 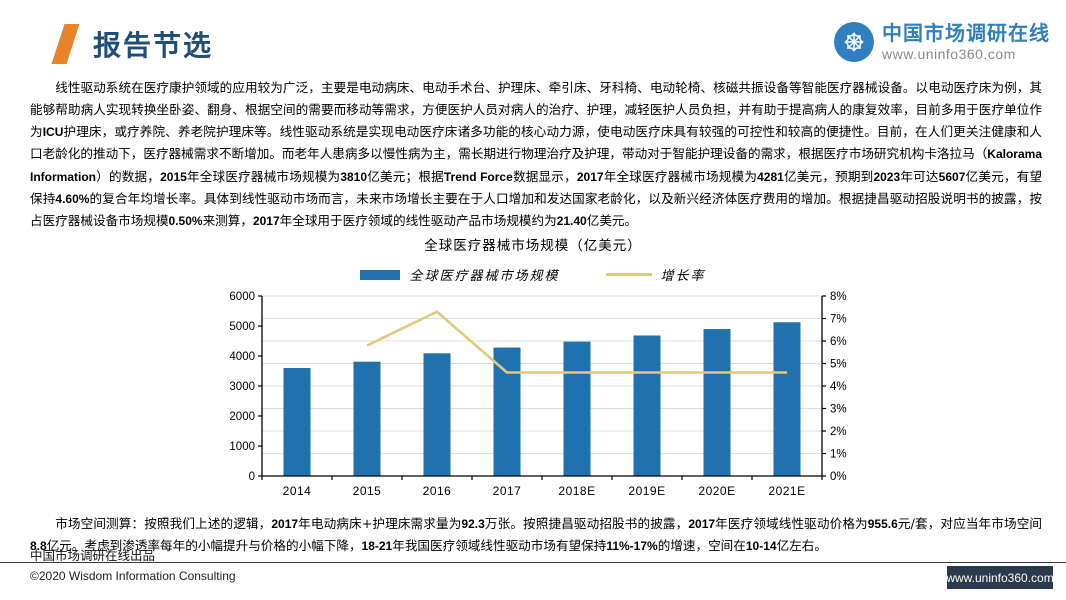 What do you see at coordinates (544, 176) in the screenshot?
I see `text-segment: 数据显示，` at bounding box center [544, 176].